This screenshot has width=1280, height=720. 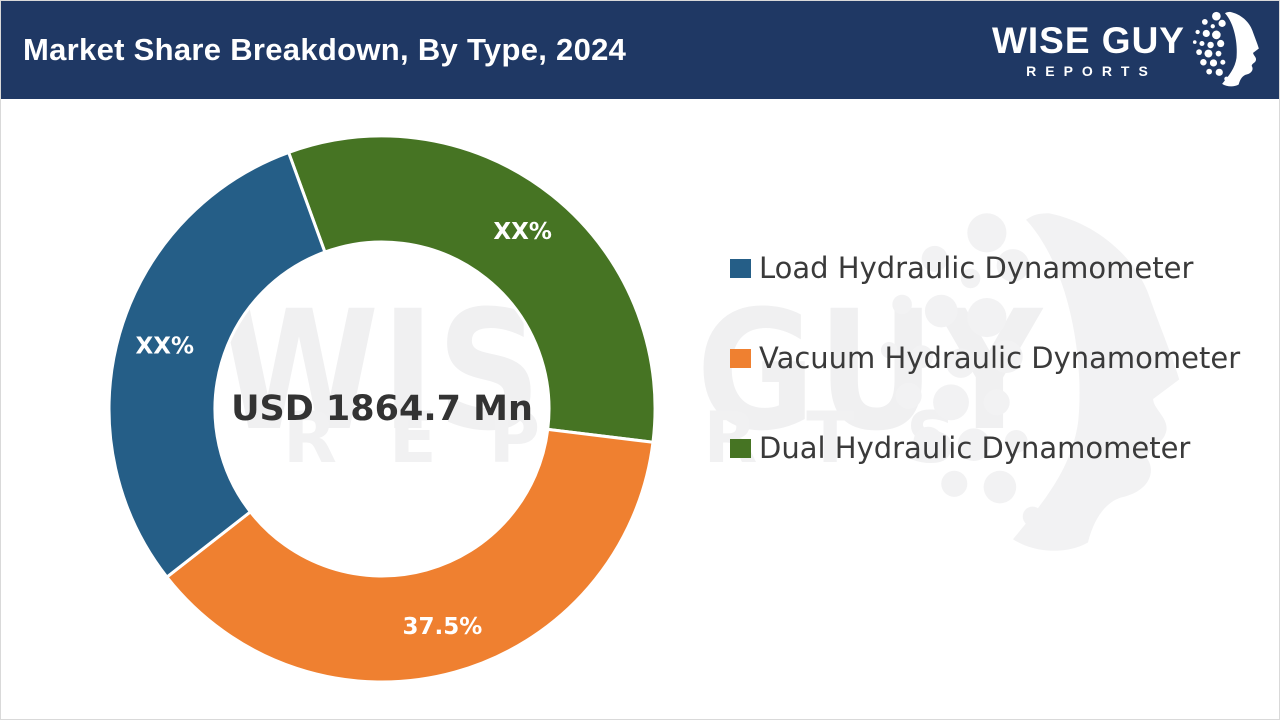 What do you see at coordinates (1091, 71) in the screenshot?
I see `brand-subname: REPORTS` at bounding box center [1091, 71].